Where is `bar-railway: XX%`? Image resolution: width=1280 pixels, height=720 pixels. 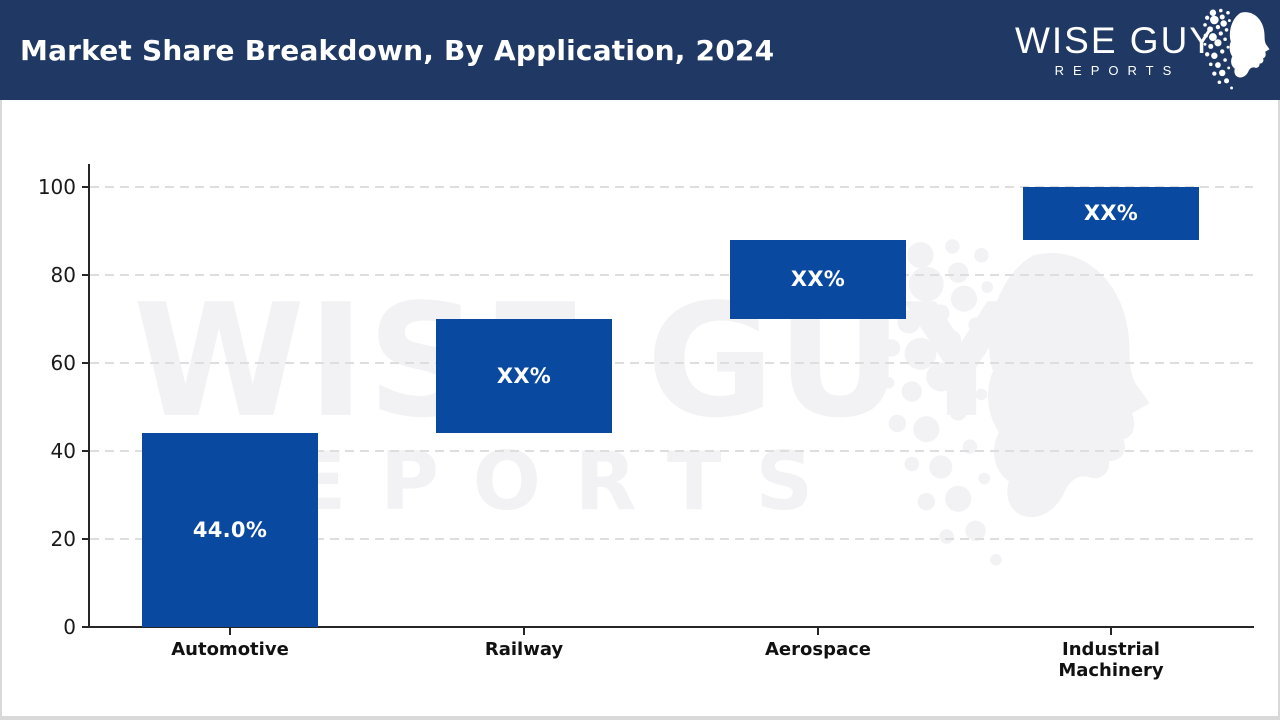 bar-railway: XX% is located at coordinates (524, 376).